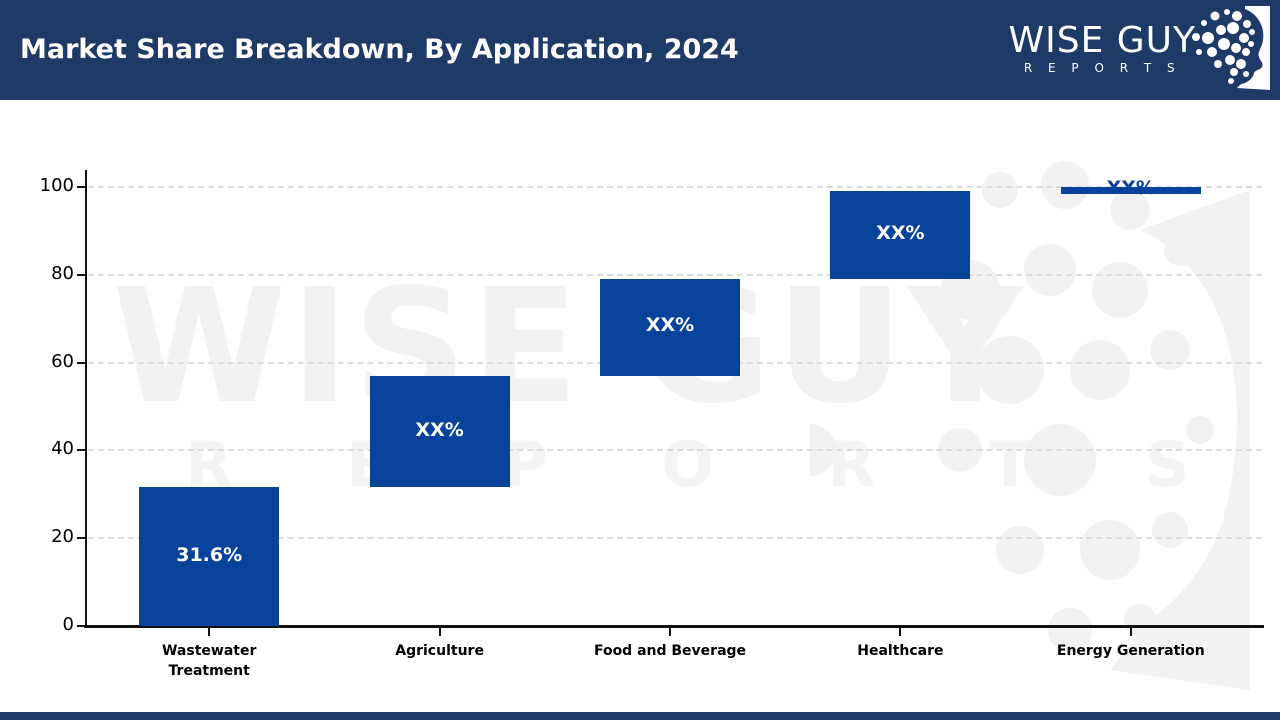 Image resolution: width=1280 pixels, height=720 pixels. I want to click on y-axis-tick-label: 0, so click(68, 624).